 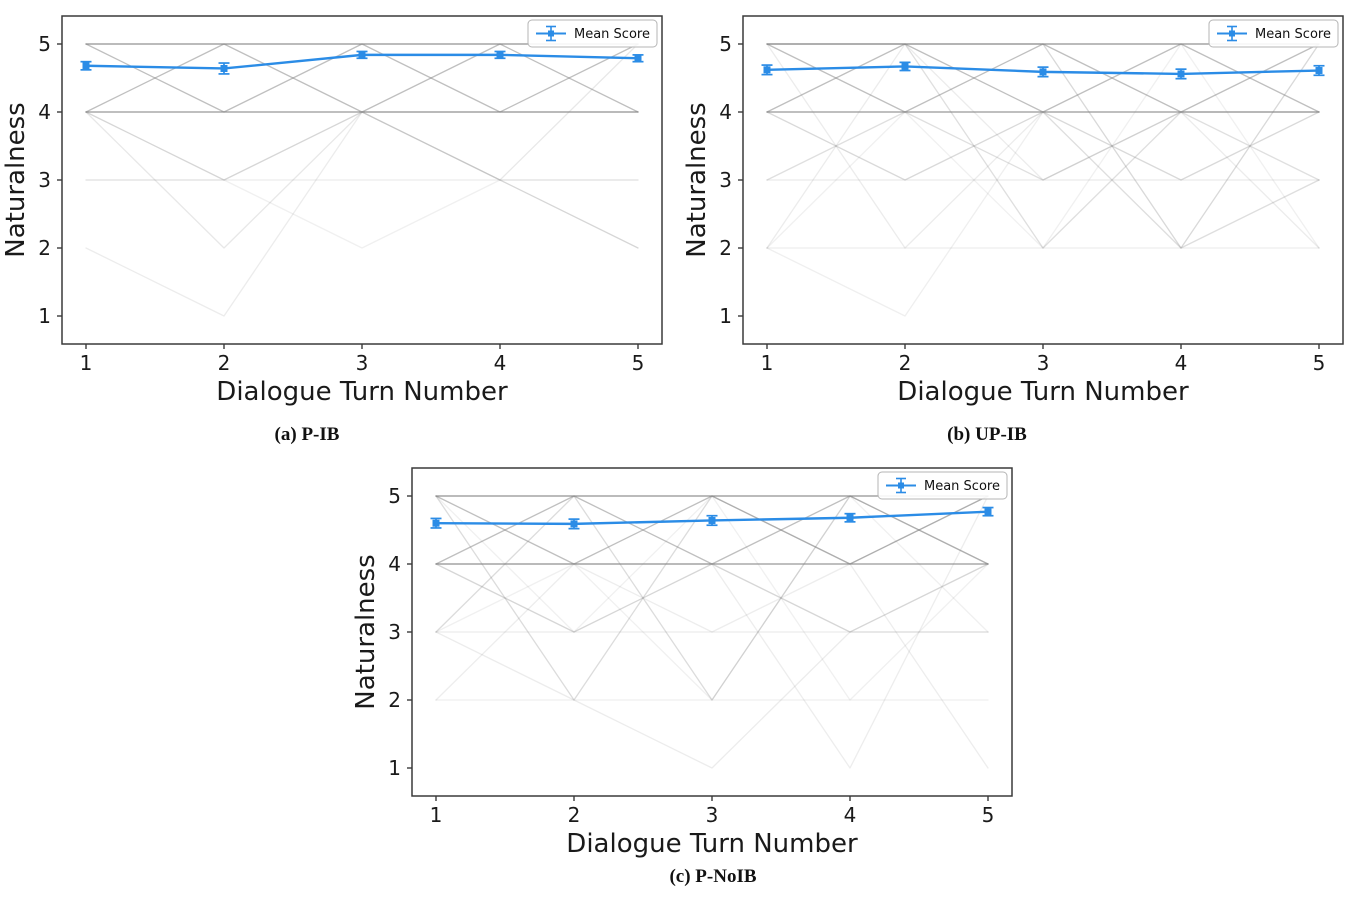 I want to click on caption-subfigure-c: (c) P-NoIB, so click(x=713, y=876).